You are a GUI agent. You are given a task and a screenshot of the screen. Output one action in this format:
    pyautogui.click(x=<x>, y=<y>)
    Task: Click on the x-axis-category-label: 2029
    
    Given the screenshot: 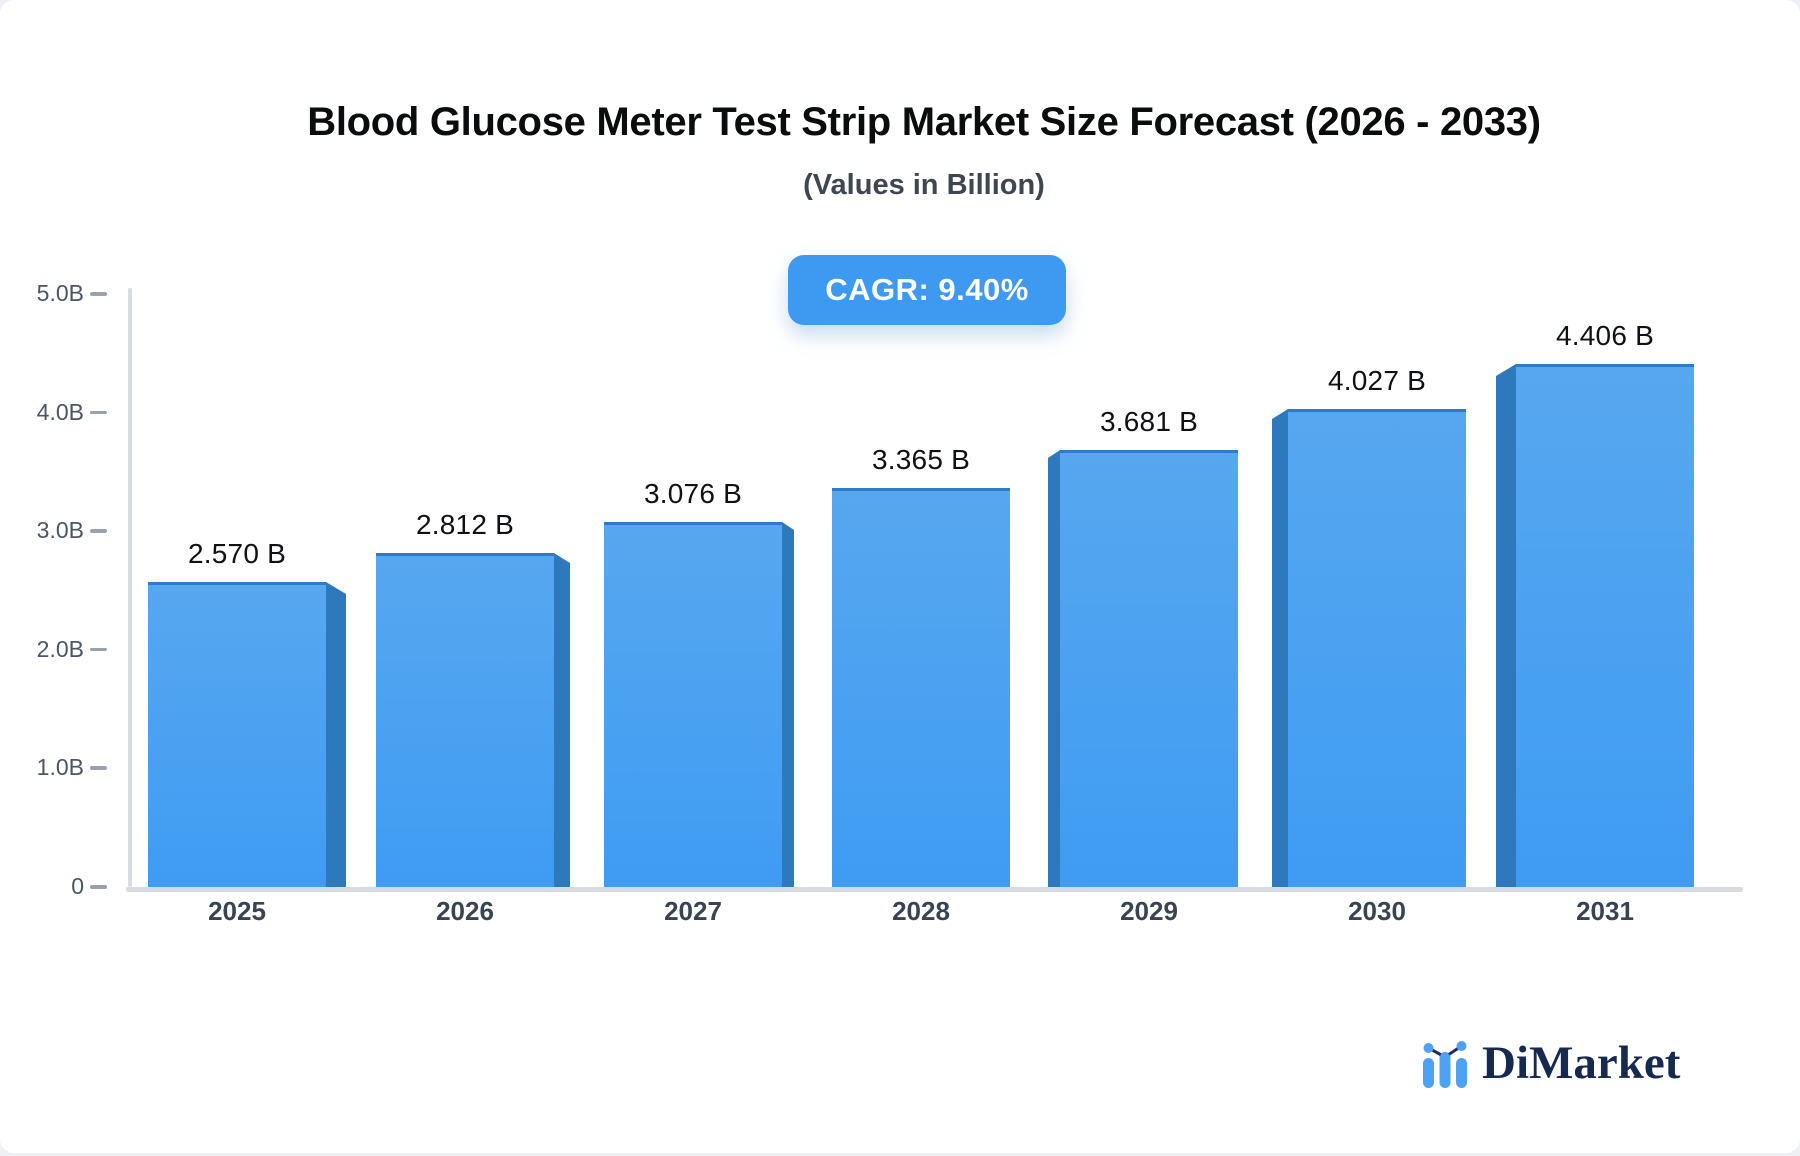 What is the action you would take?
    pyautogui.click(x=1149, y=911)
    